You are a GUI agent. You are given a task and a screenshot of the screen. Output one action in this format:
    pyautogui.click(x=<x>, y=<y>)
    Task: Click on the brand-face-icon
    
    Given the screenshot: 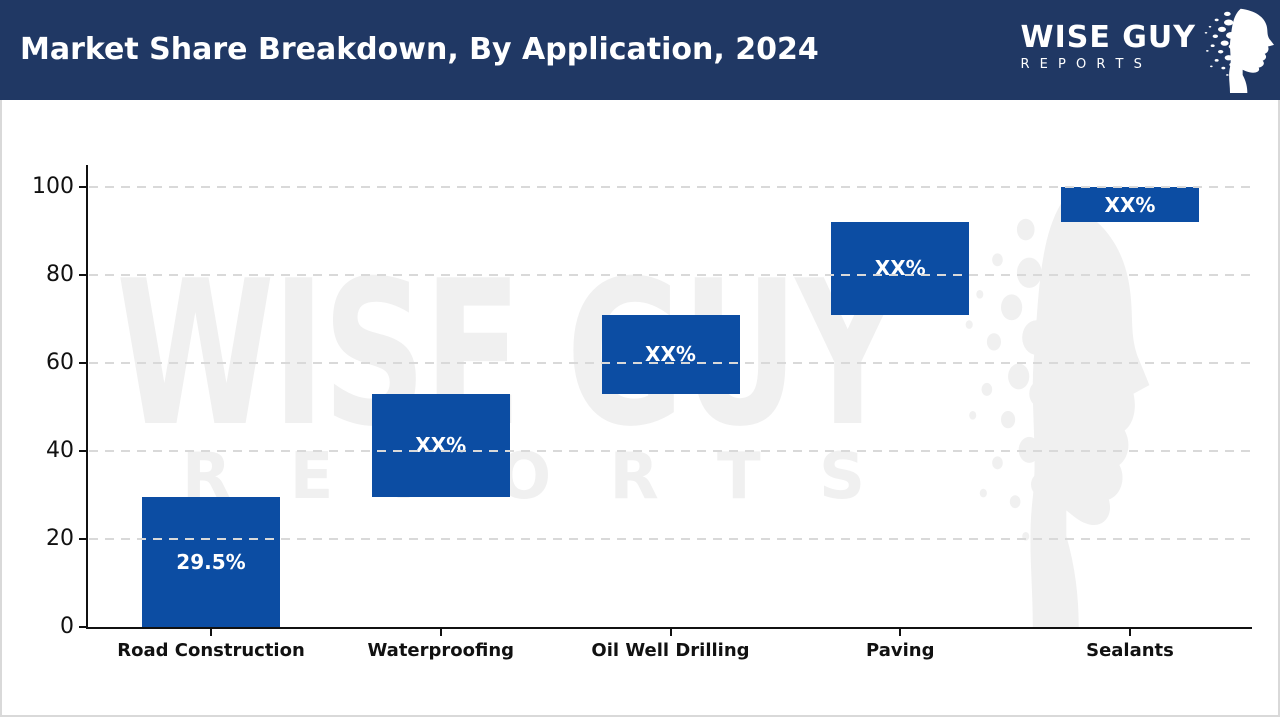 What is the action you would take?
    pyautogui.click(x=1239, y=50)
    